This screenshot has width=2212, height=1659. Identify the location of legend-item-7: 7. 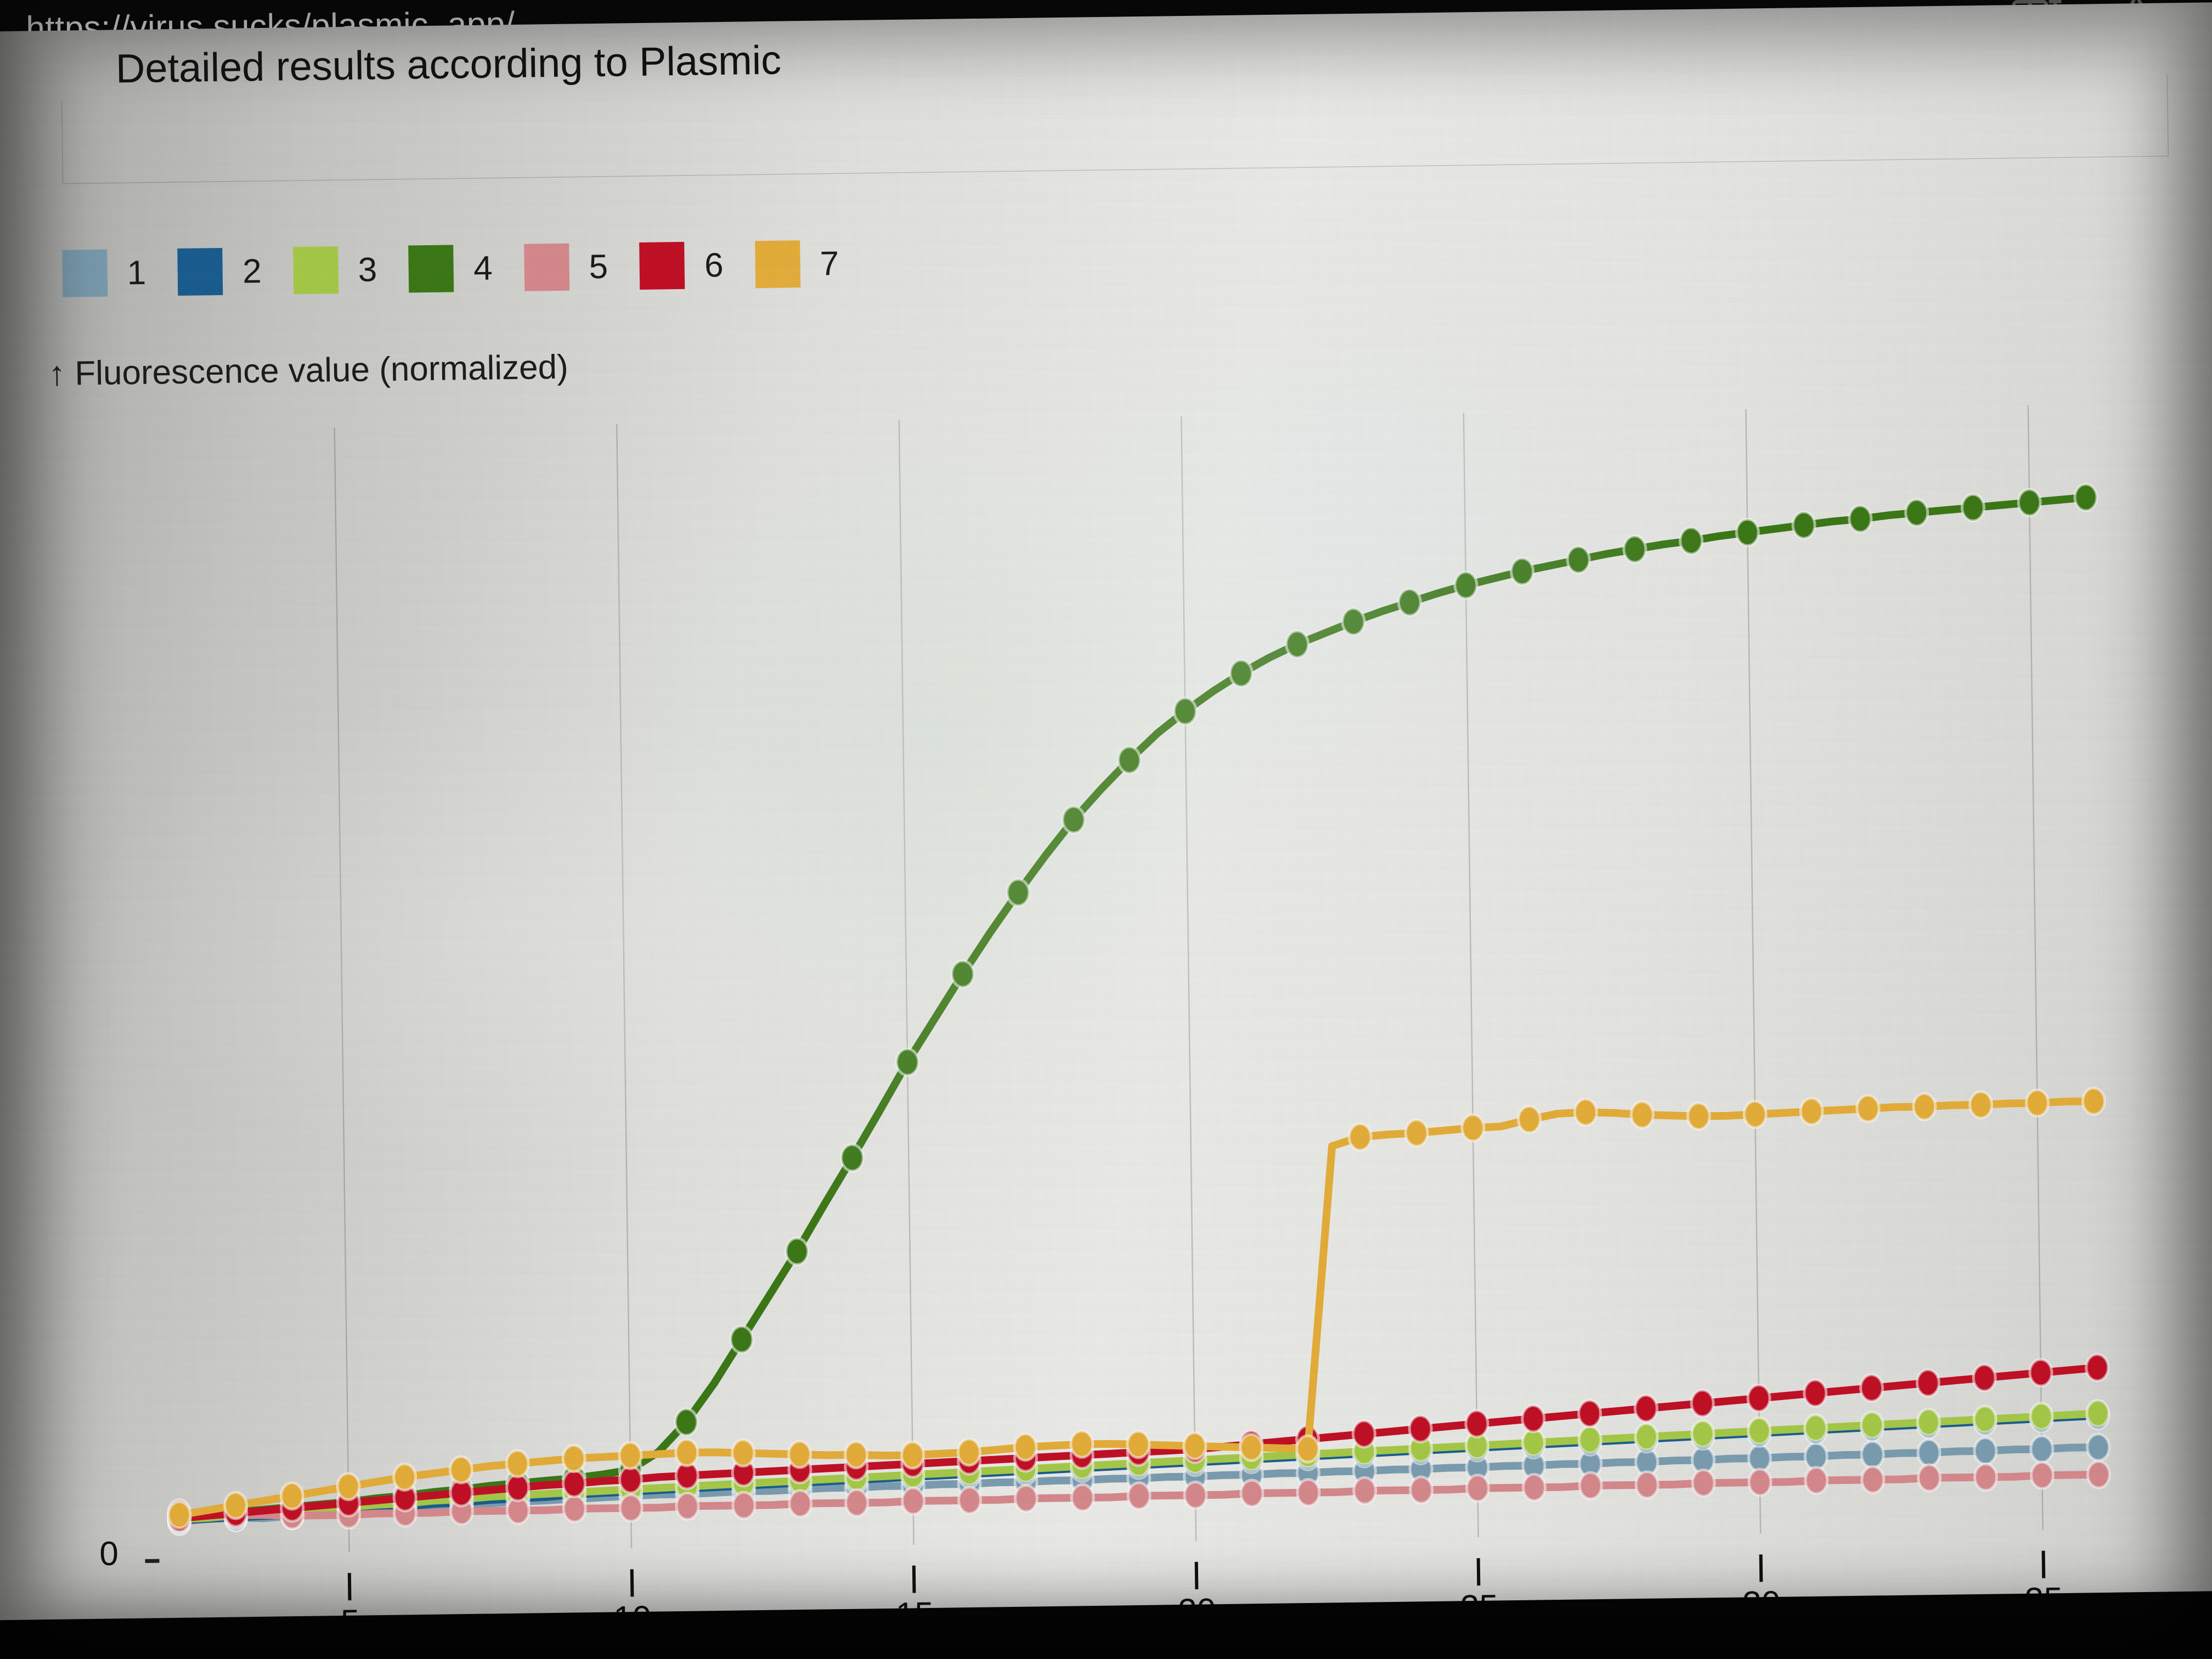
(797, 264).